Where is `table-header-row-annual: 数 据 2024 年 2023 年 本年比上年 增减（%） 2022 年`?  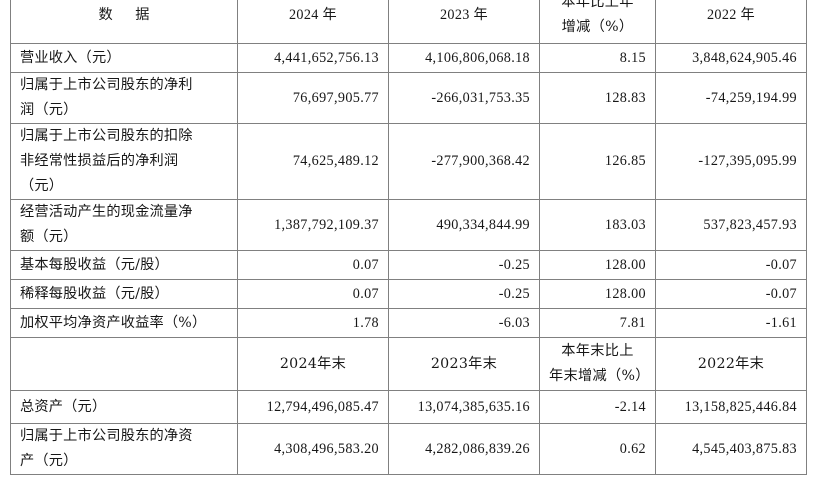
table-header-row-annual: 数 据 2024 年 2023 年 本年比上年 增减（%） 2022 年 is located at coordinates (408, 22).